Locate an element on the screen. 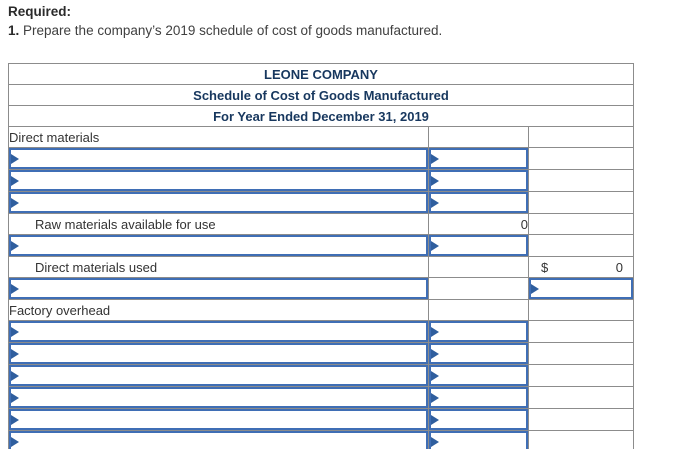 Image resolution: width=685 pixels, height=449 pixels. row-label-direct-materials-used: Direct materials used is located at coordinates (218, 267).